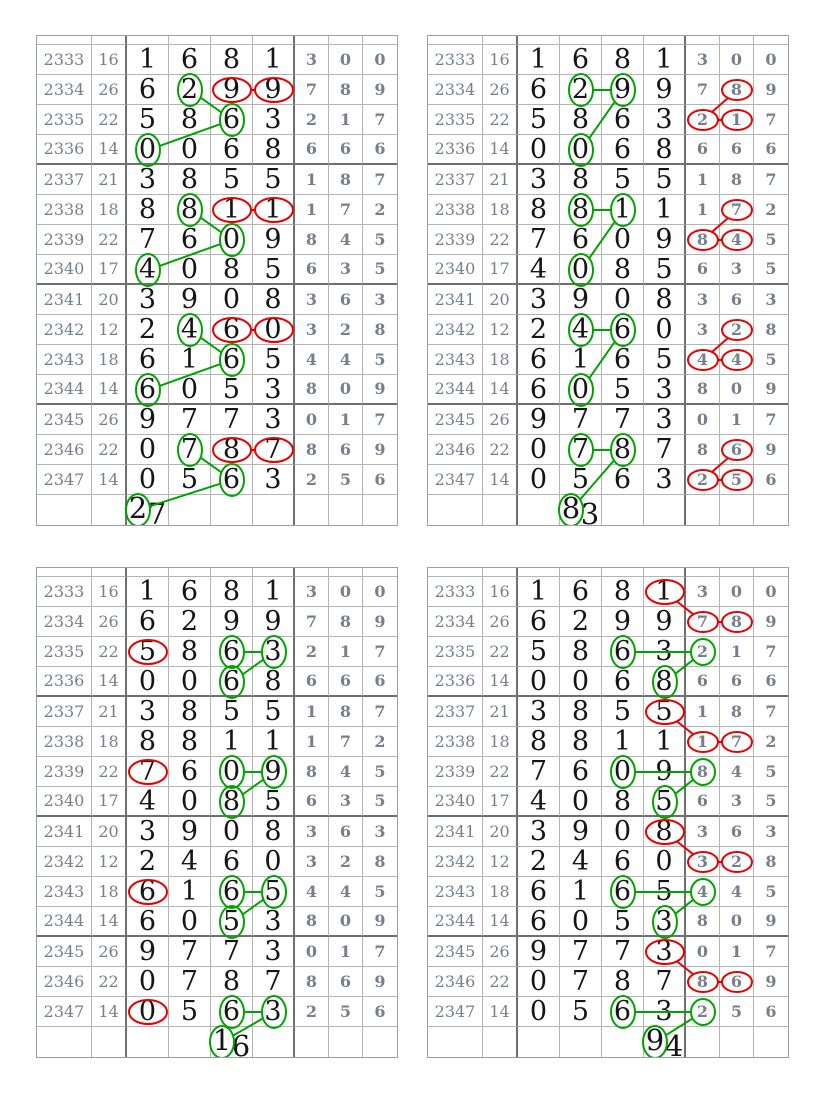 The width and height of the screenshot is (815, 1112). I want to click on period-cell: 2336, so click(64, 682).